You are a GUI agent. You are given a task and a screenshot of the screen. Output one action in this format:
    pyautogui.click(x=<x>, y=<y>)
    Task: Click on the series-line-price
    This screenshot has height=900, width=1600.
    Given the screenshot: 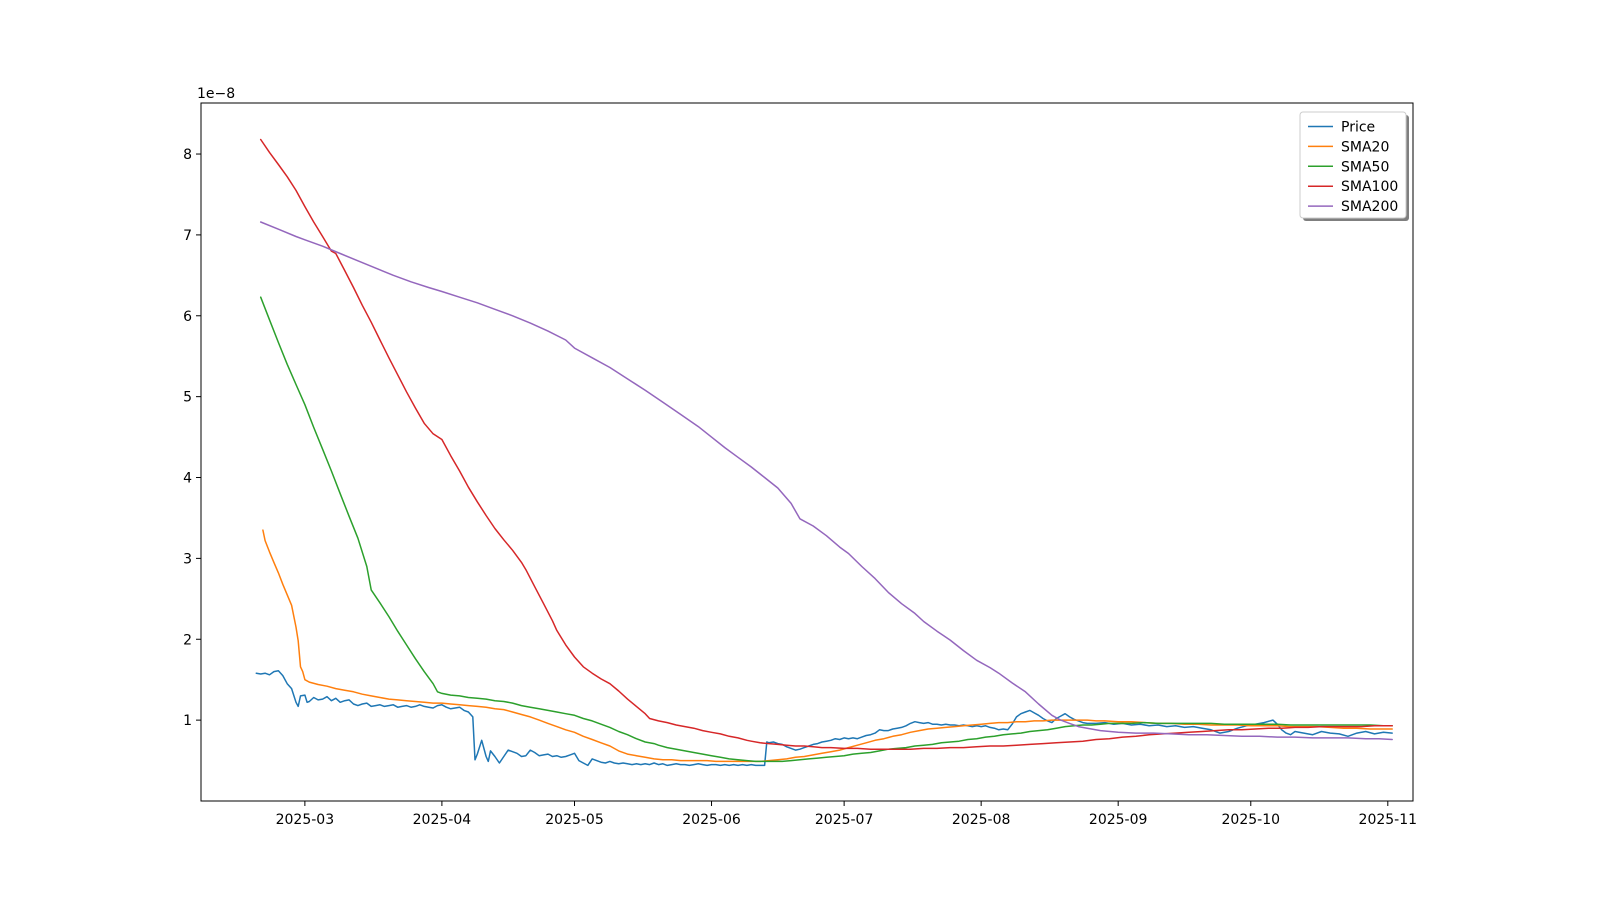 What is the action you would take?
    pyautogui.click(x=824, y=718)
    